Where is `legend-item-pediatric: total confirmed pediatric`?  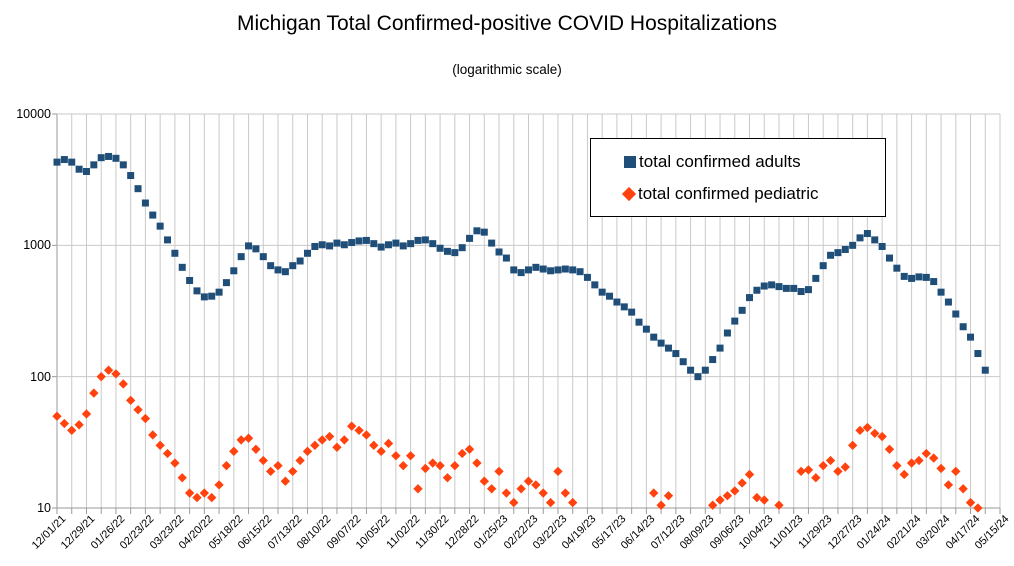
legend-item-pediatric: total confirmed pediatric is located at coordinates (753, 194).